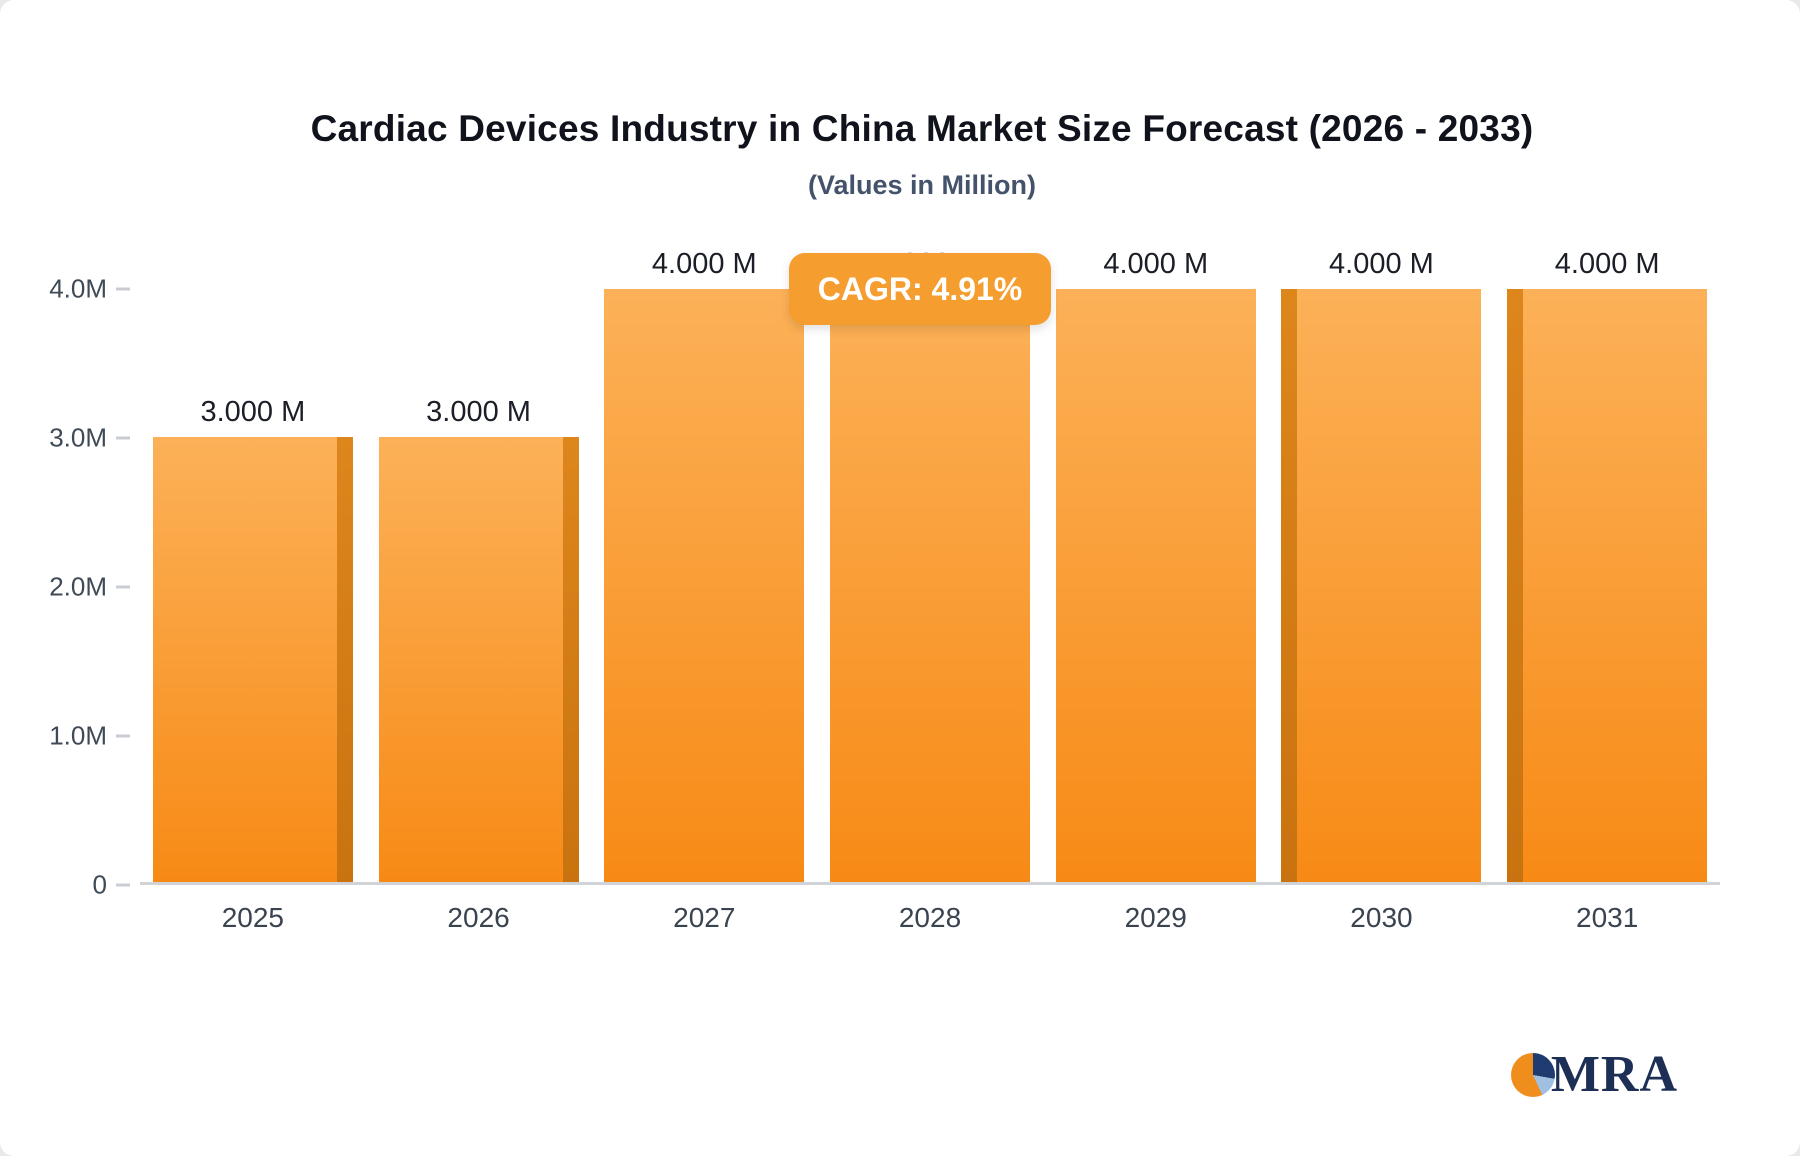 The width and height of the screenshot is (1800, 1156). I want to click on bar-2028: 4.000 M, so click(930, 565).